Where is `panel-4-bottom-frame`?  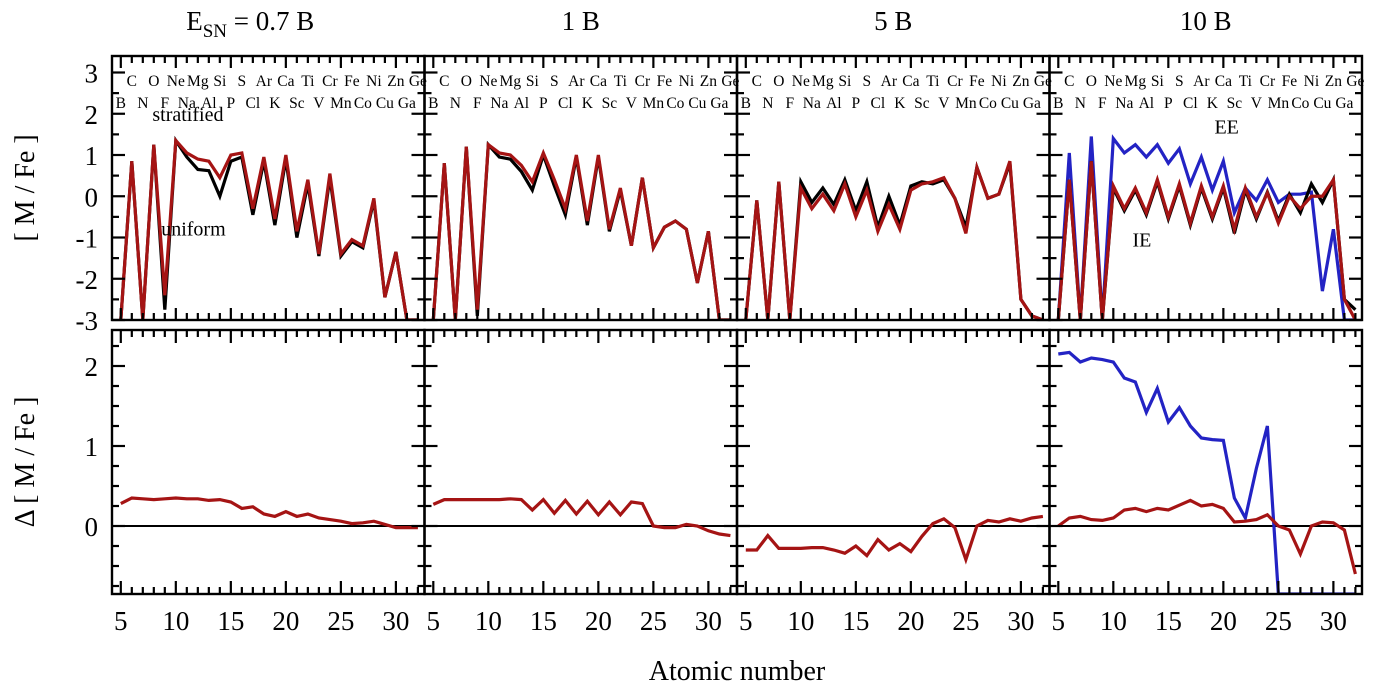 panel-4-bottom-frame is located at coordinates (1206, 462).